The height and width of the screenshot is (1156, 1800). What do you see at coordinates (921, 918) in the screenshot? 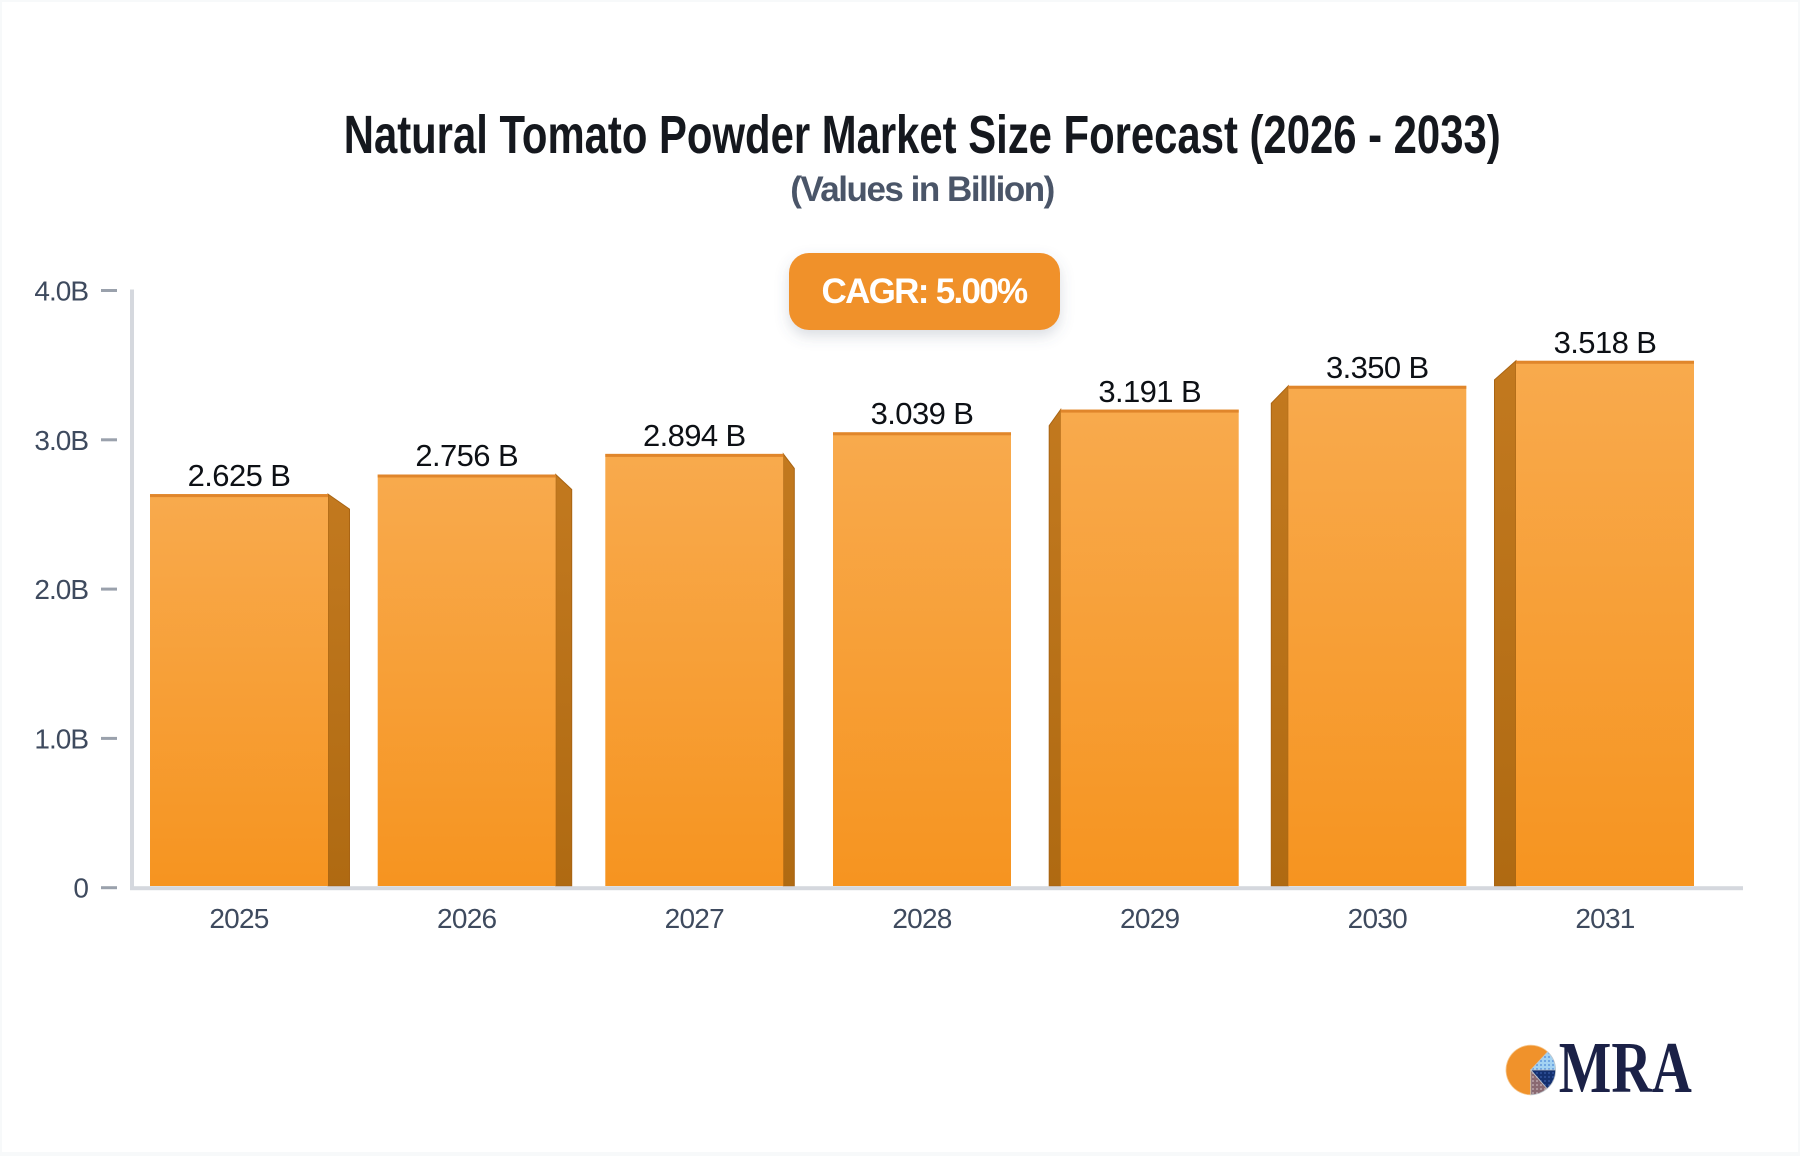
I see `svg-text: 2028` at bounding box center [921, 918].